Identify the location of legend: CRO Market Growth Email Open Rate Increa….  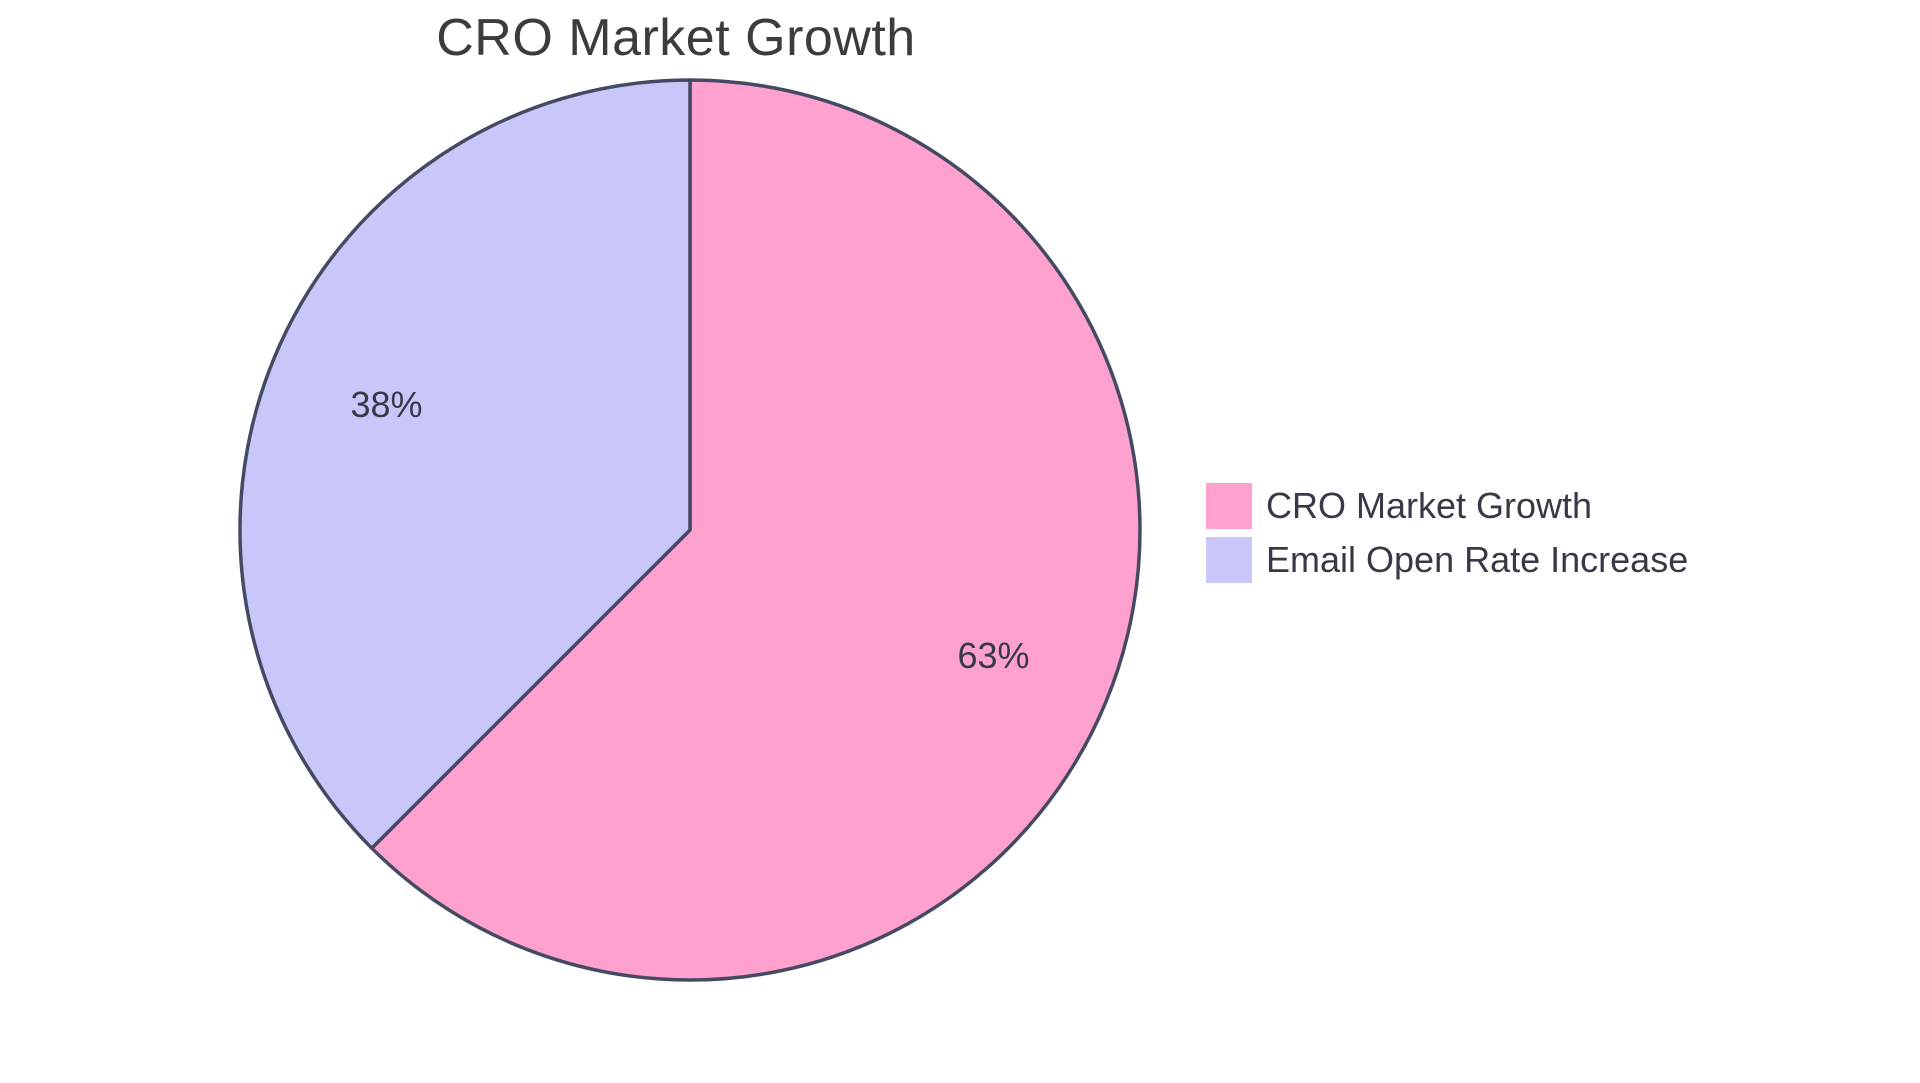
(1447, 533).